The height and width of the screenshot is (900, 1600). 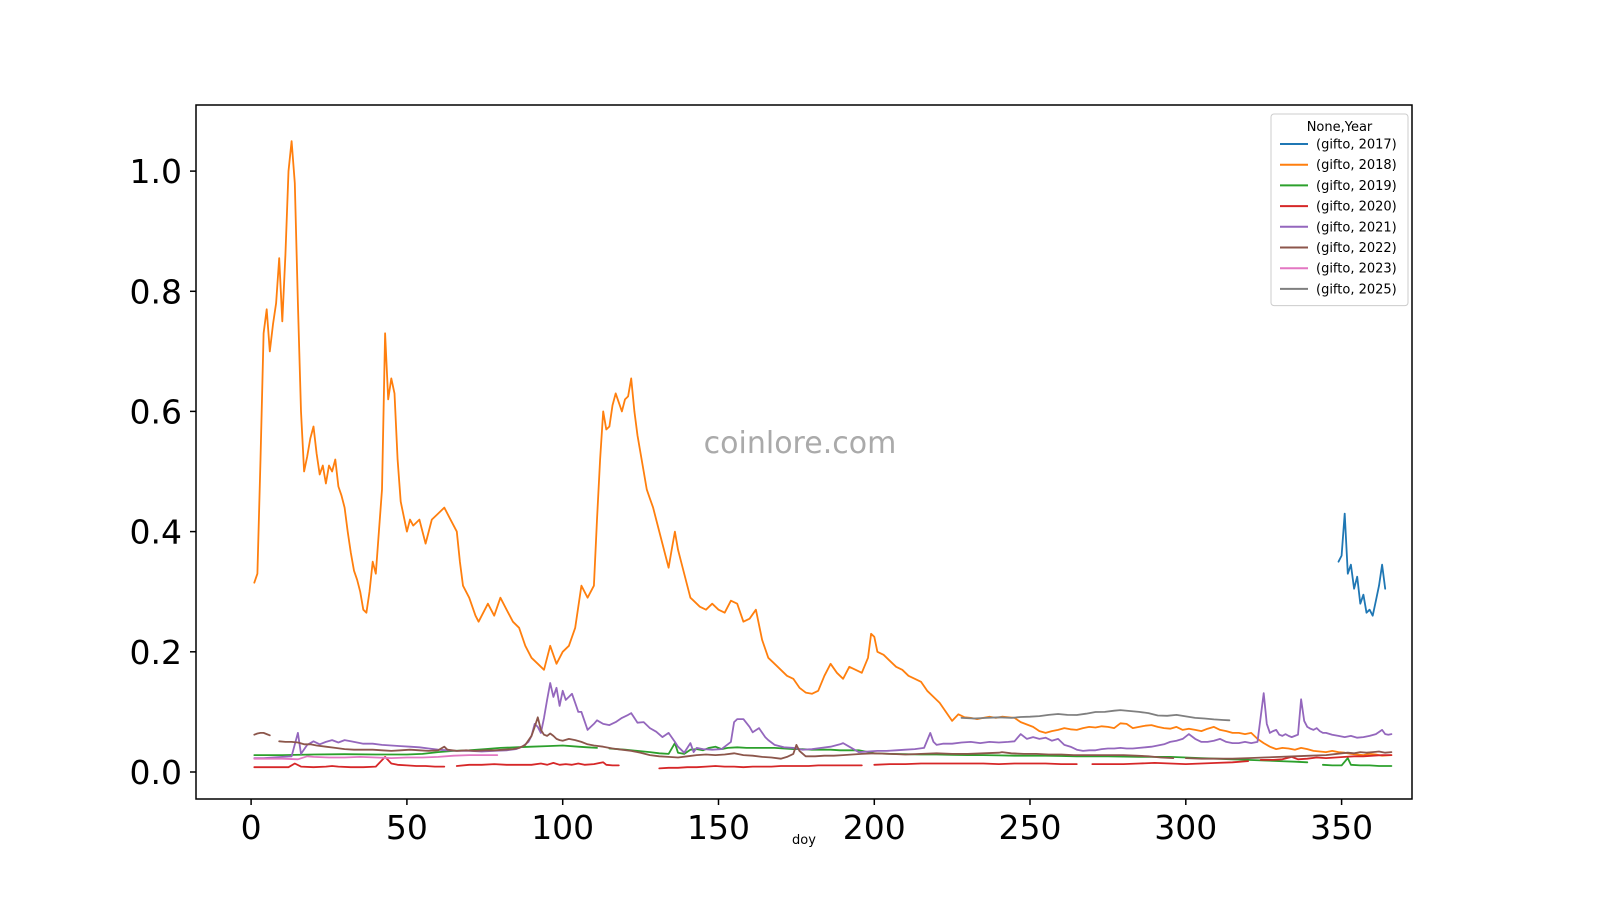 I want to click on y-tick-label: 0.8, so click(x=156, y=291).